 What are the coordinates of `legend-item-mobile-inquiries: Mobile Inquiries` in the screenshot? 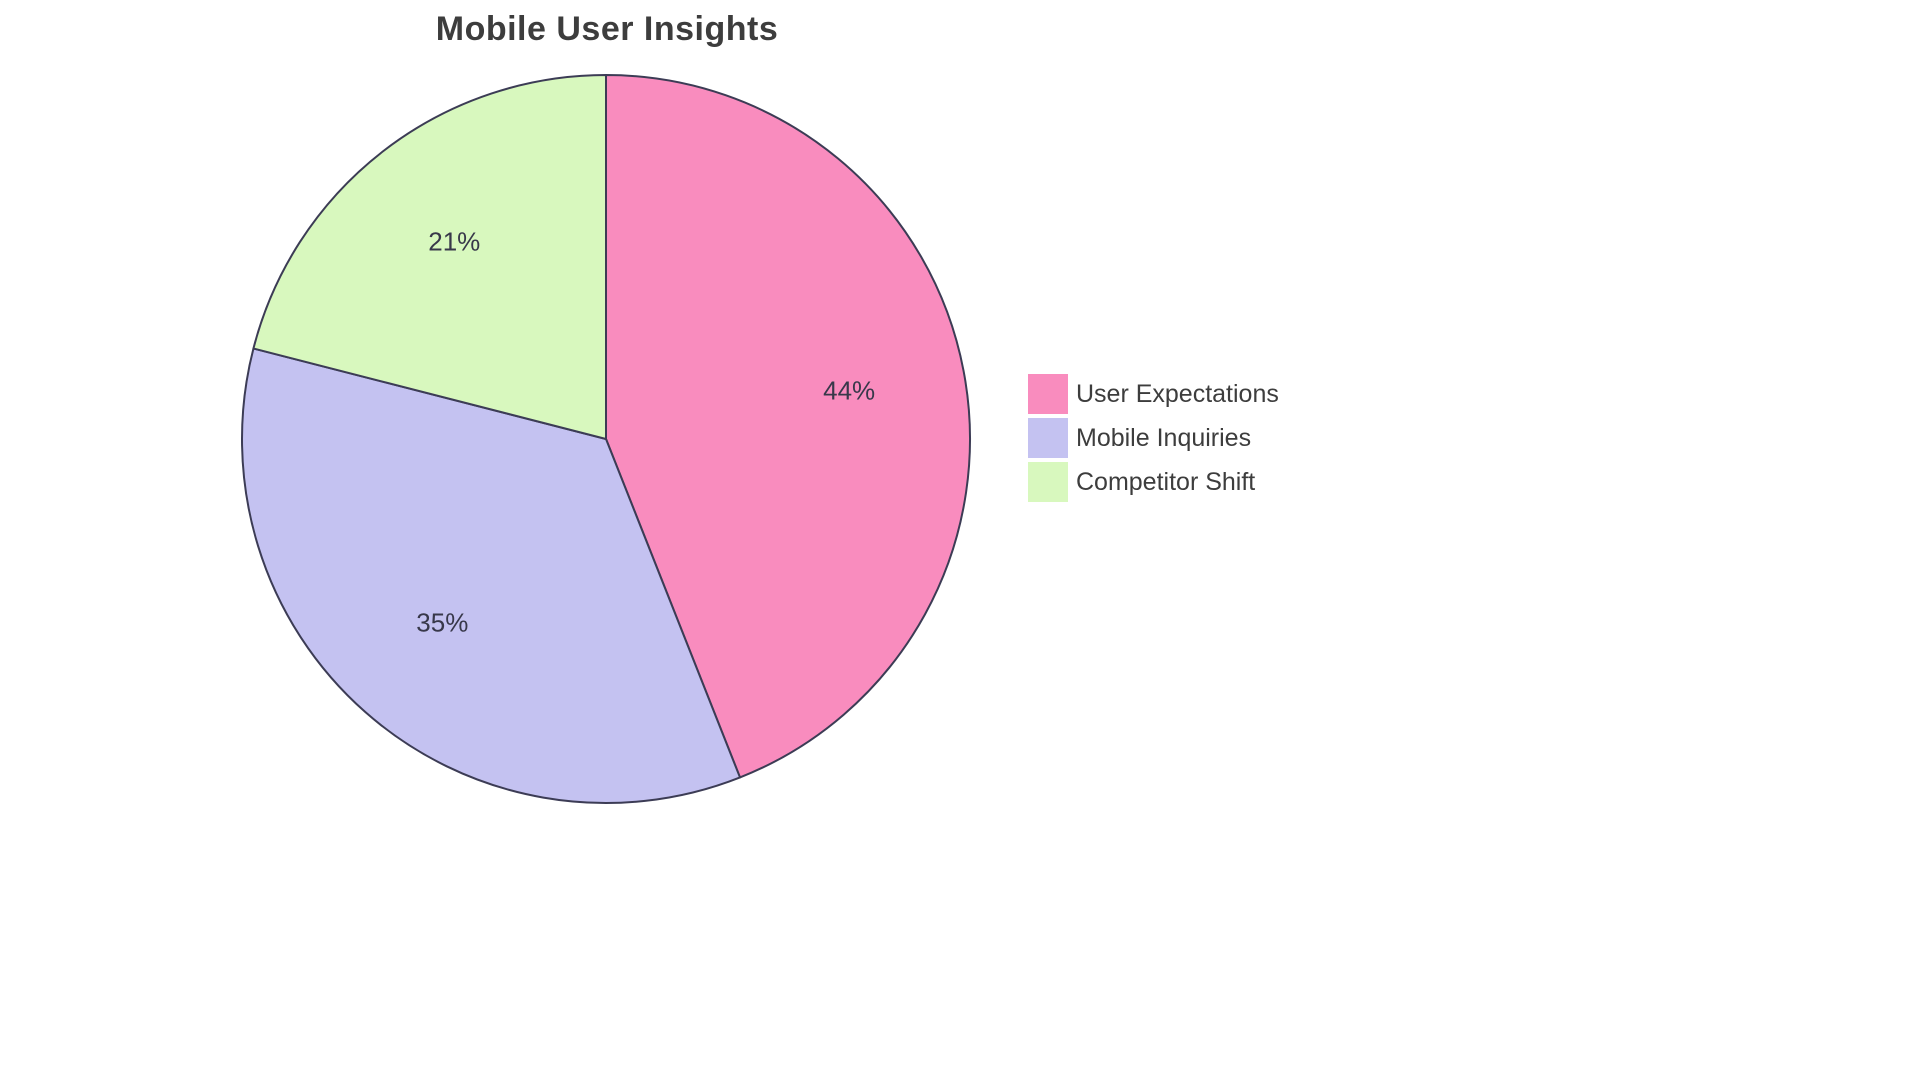 It's located at (1153, 438).